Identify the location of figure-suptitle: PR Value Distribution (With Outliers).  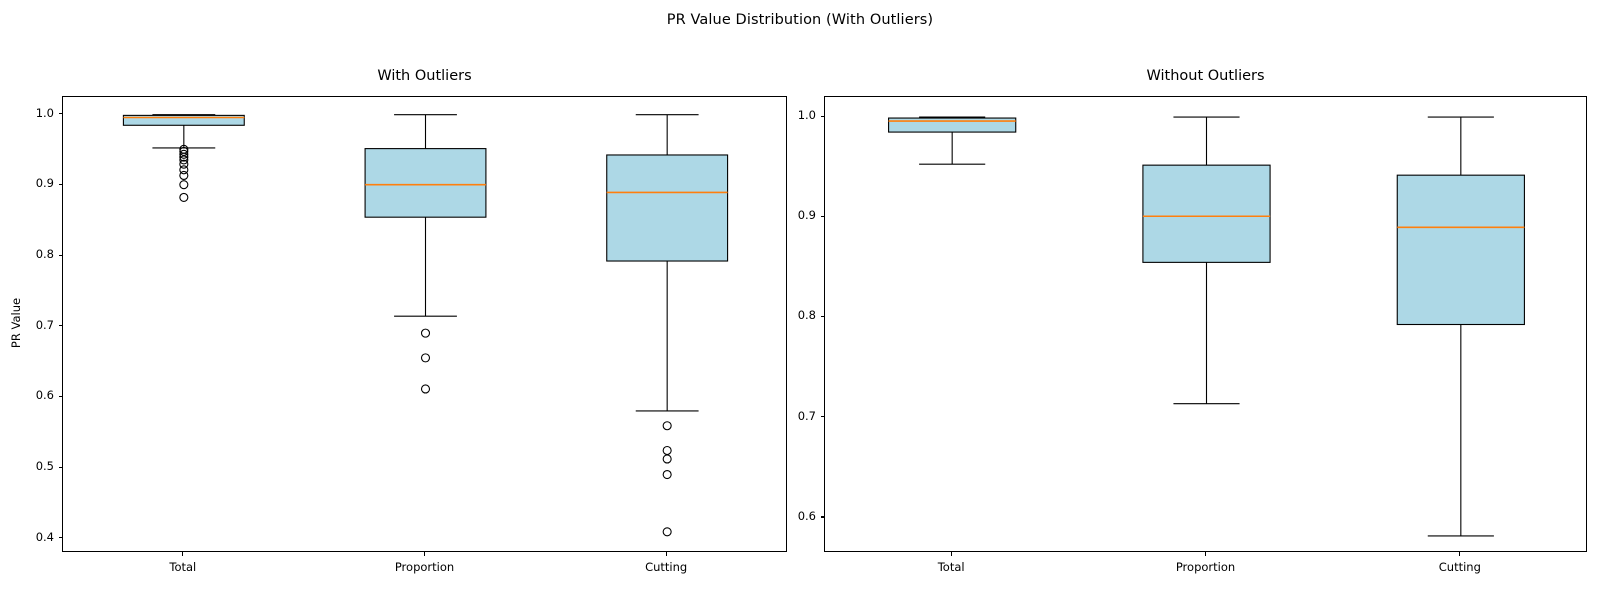
(800, 20).